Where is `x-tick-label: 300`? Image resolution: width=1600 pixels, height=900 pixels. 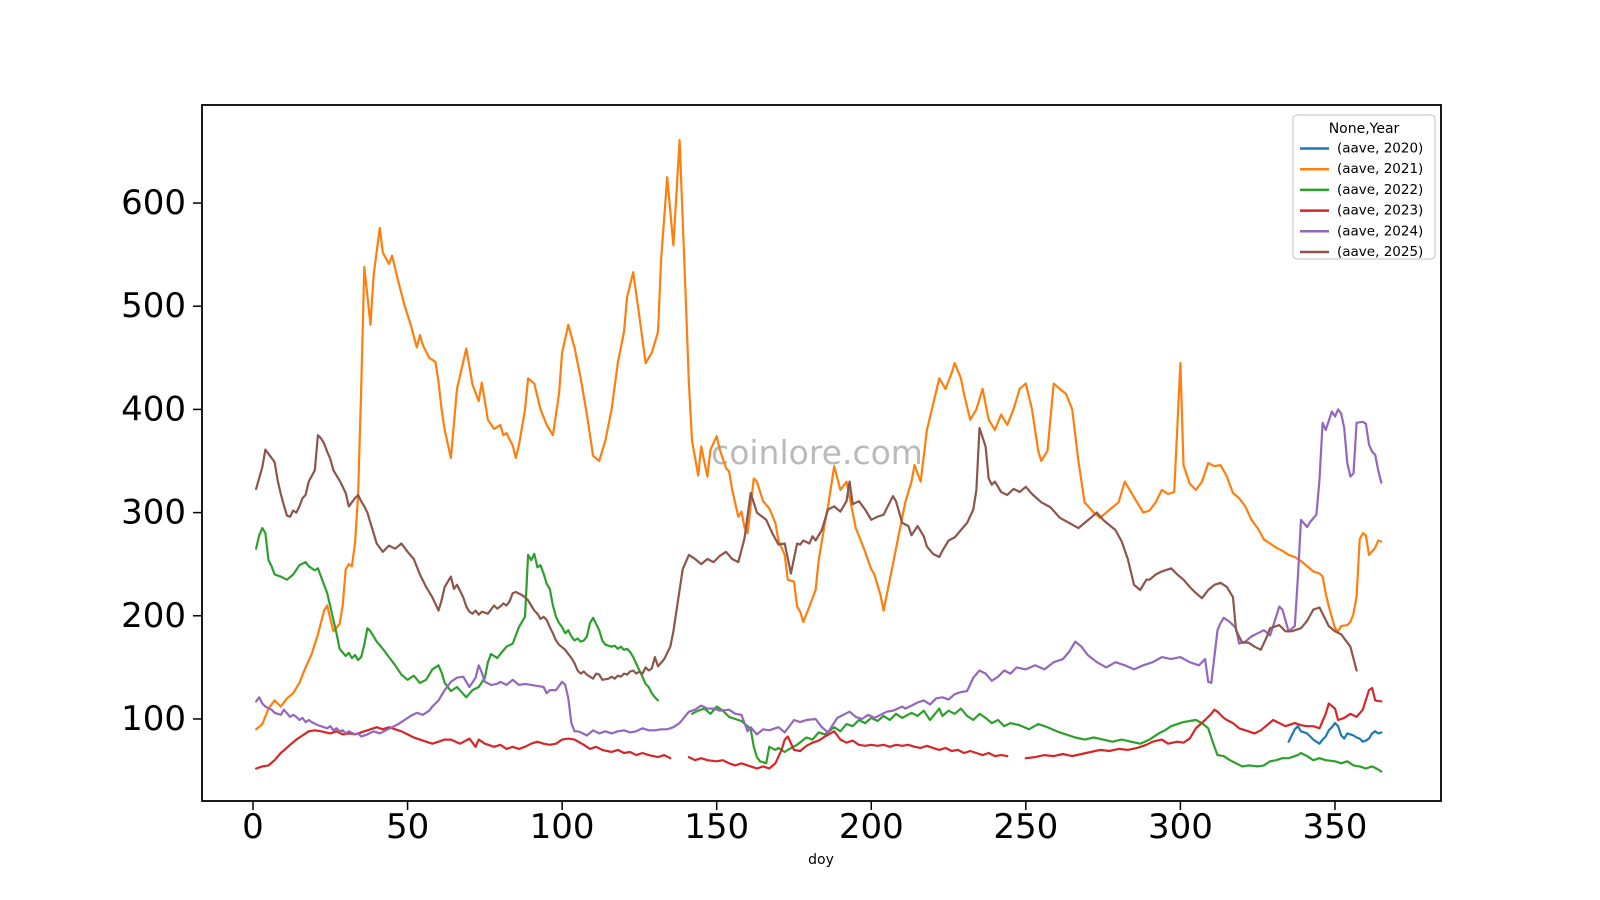 x-tick-label: 300 is located at coordinates (1180, 827).